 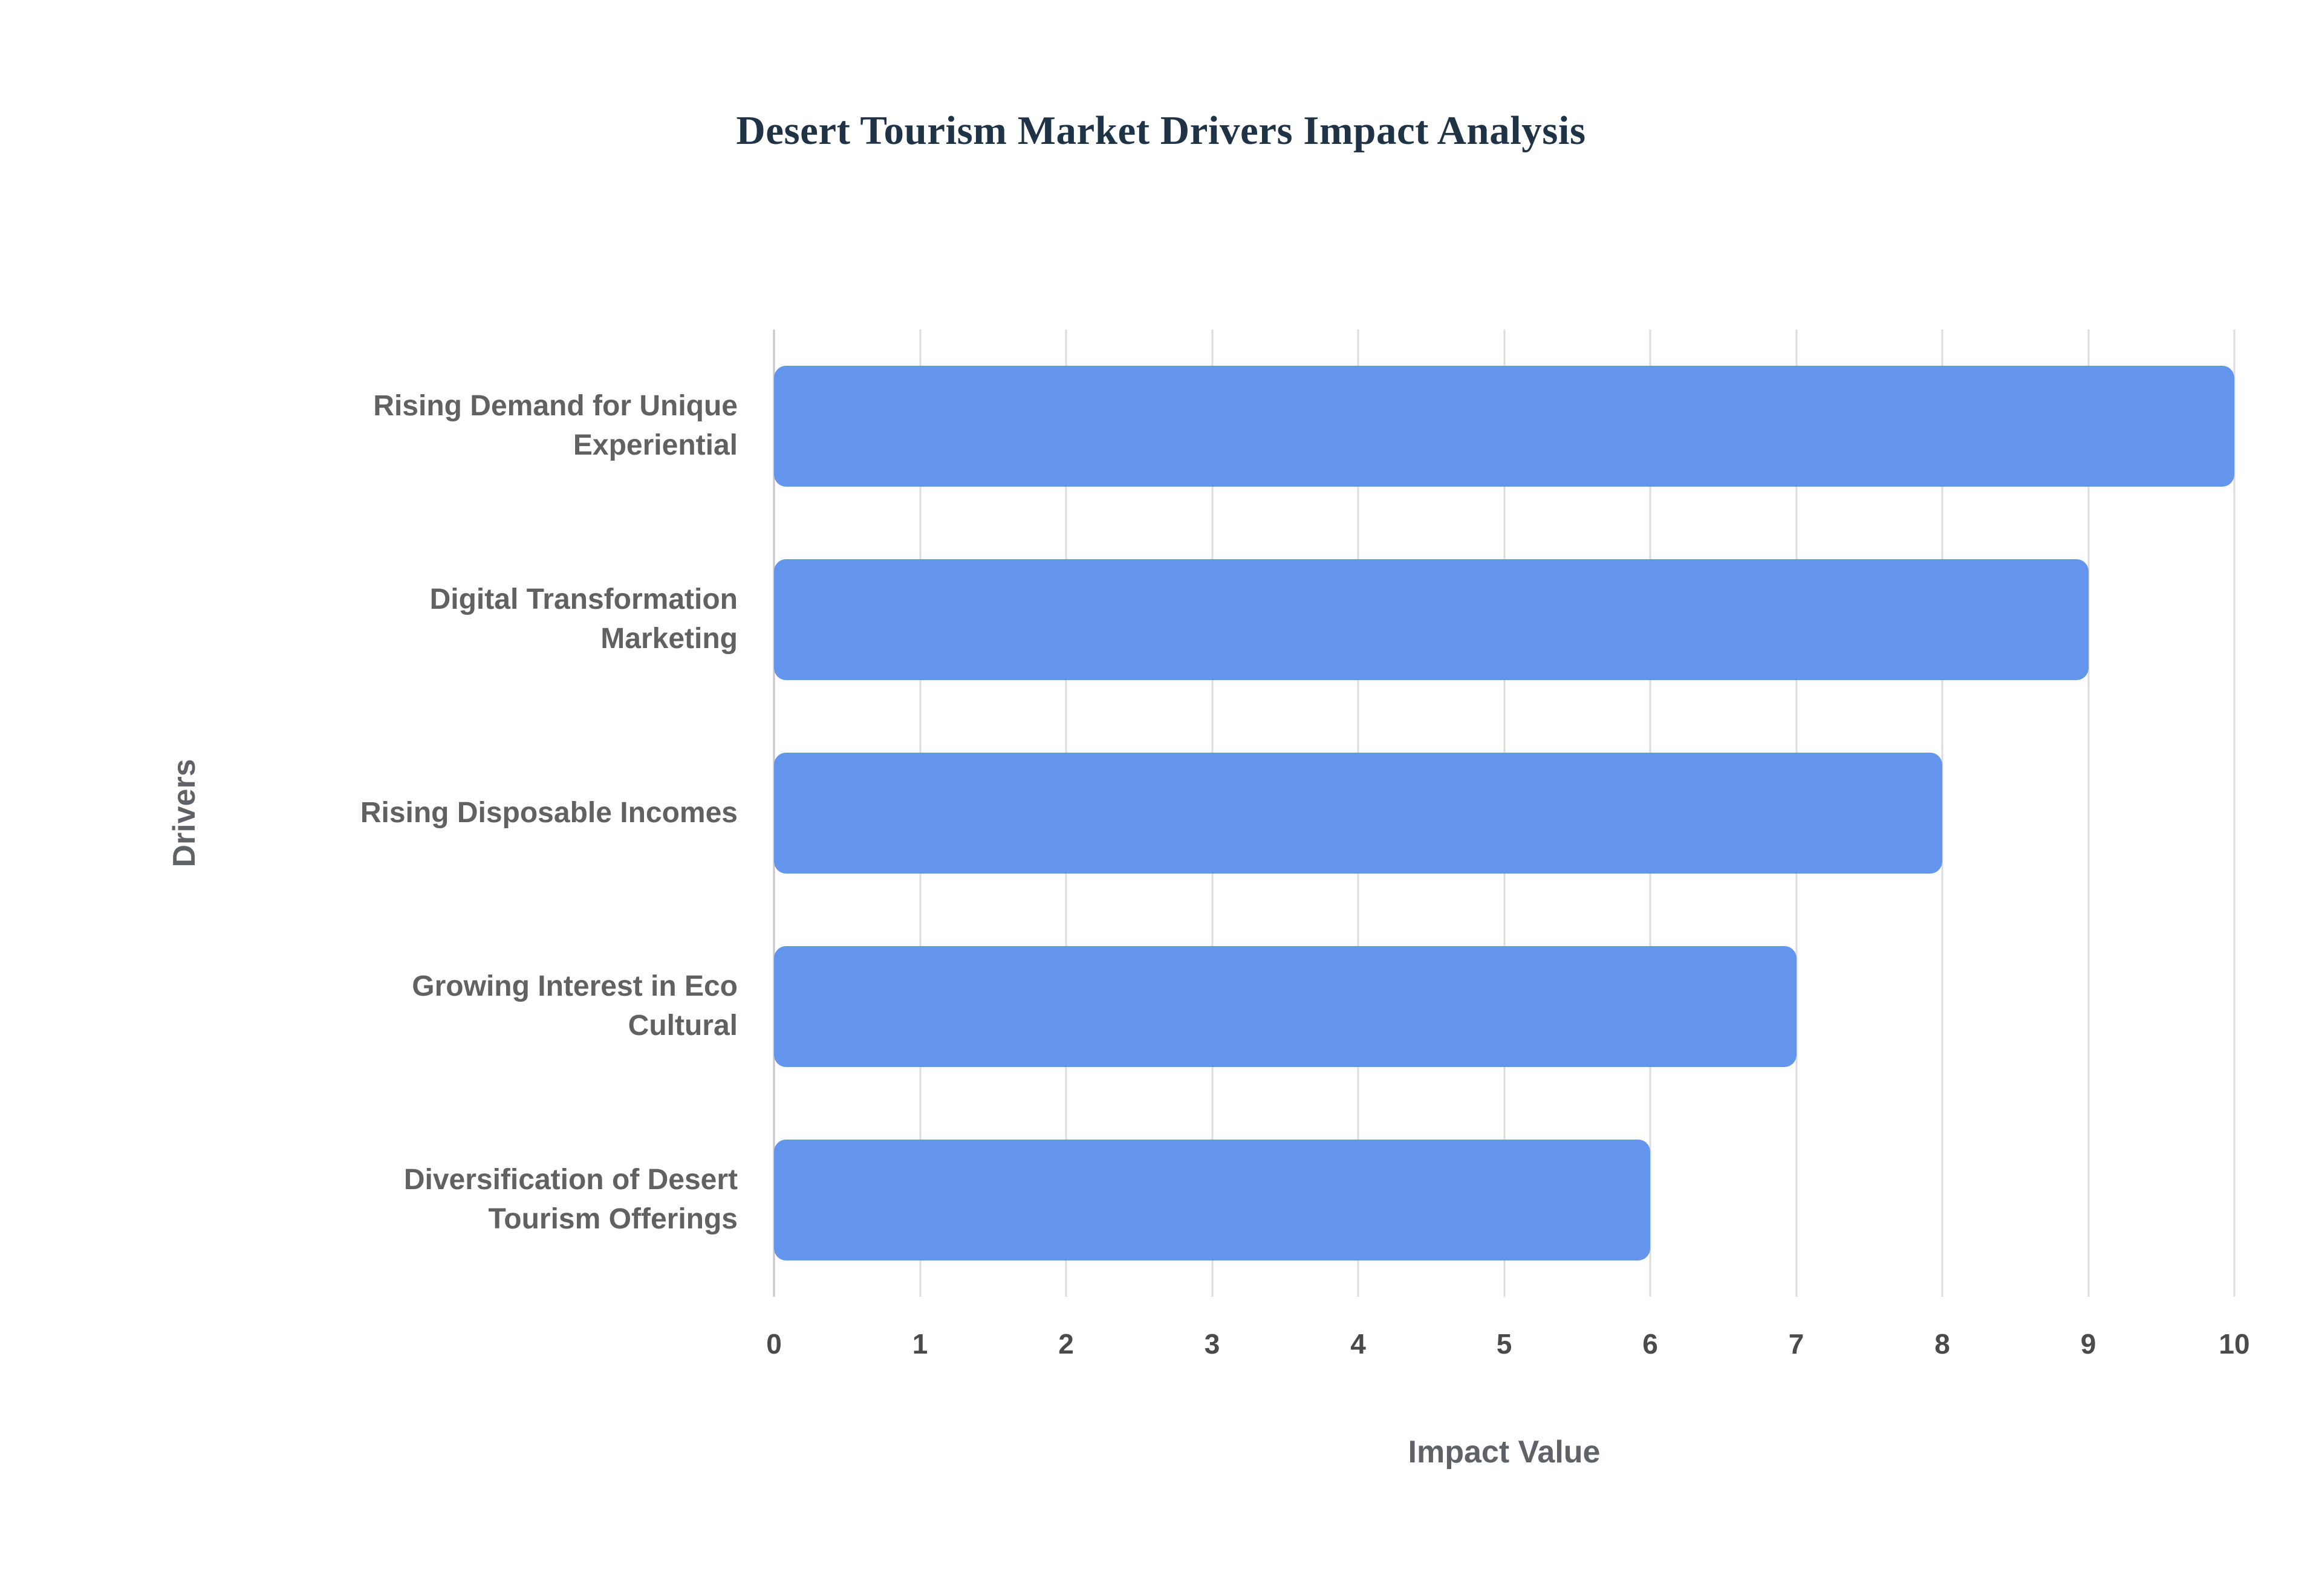 I want to click on x-axis-ticks: 0 1 2 3 4 5 6 7 8 9 10, so click(x=1507, y=1349).